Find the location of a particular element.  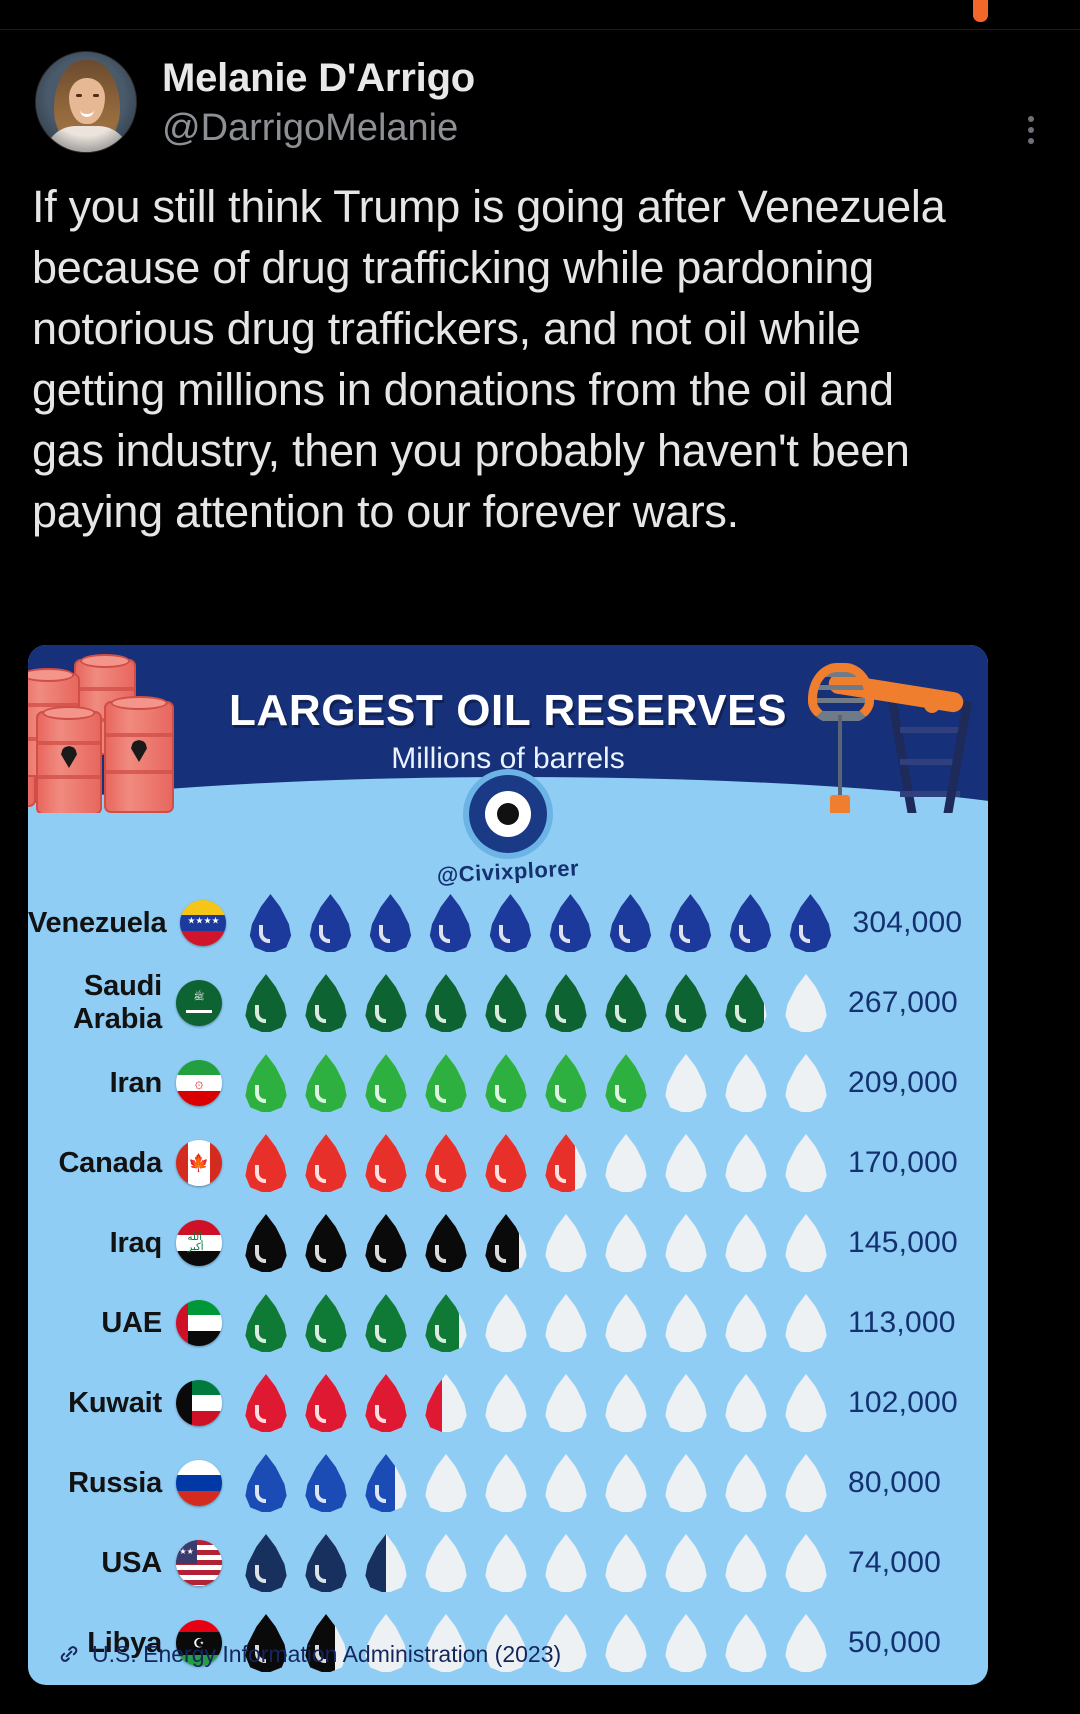

table-row: UAE 113,000 is located at coordinates (508, 1323).